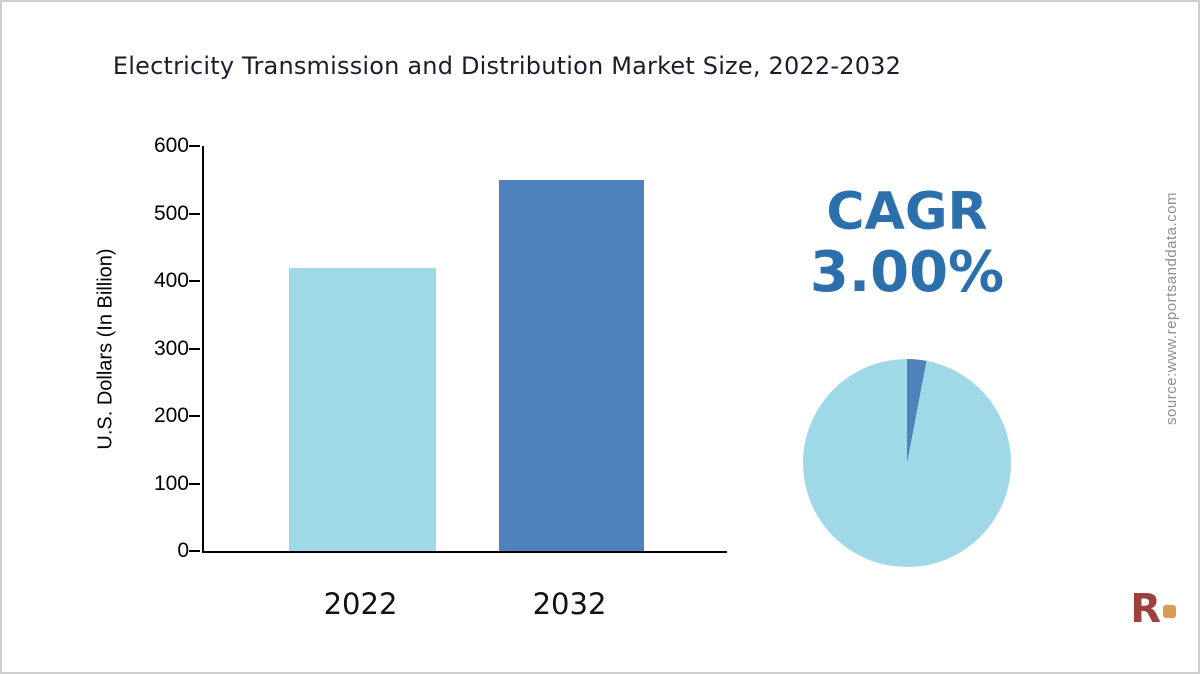 This screenshot has height=674, width=1200. Describe the element at coordinates (571, 365) in the screenshot. I see `bar-2032` at that location.